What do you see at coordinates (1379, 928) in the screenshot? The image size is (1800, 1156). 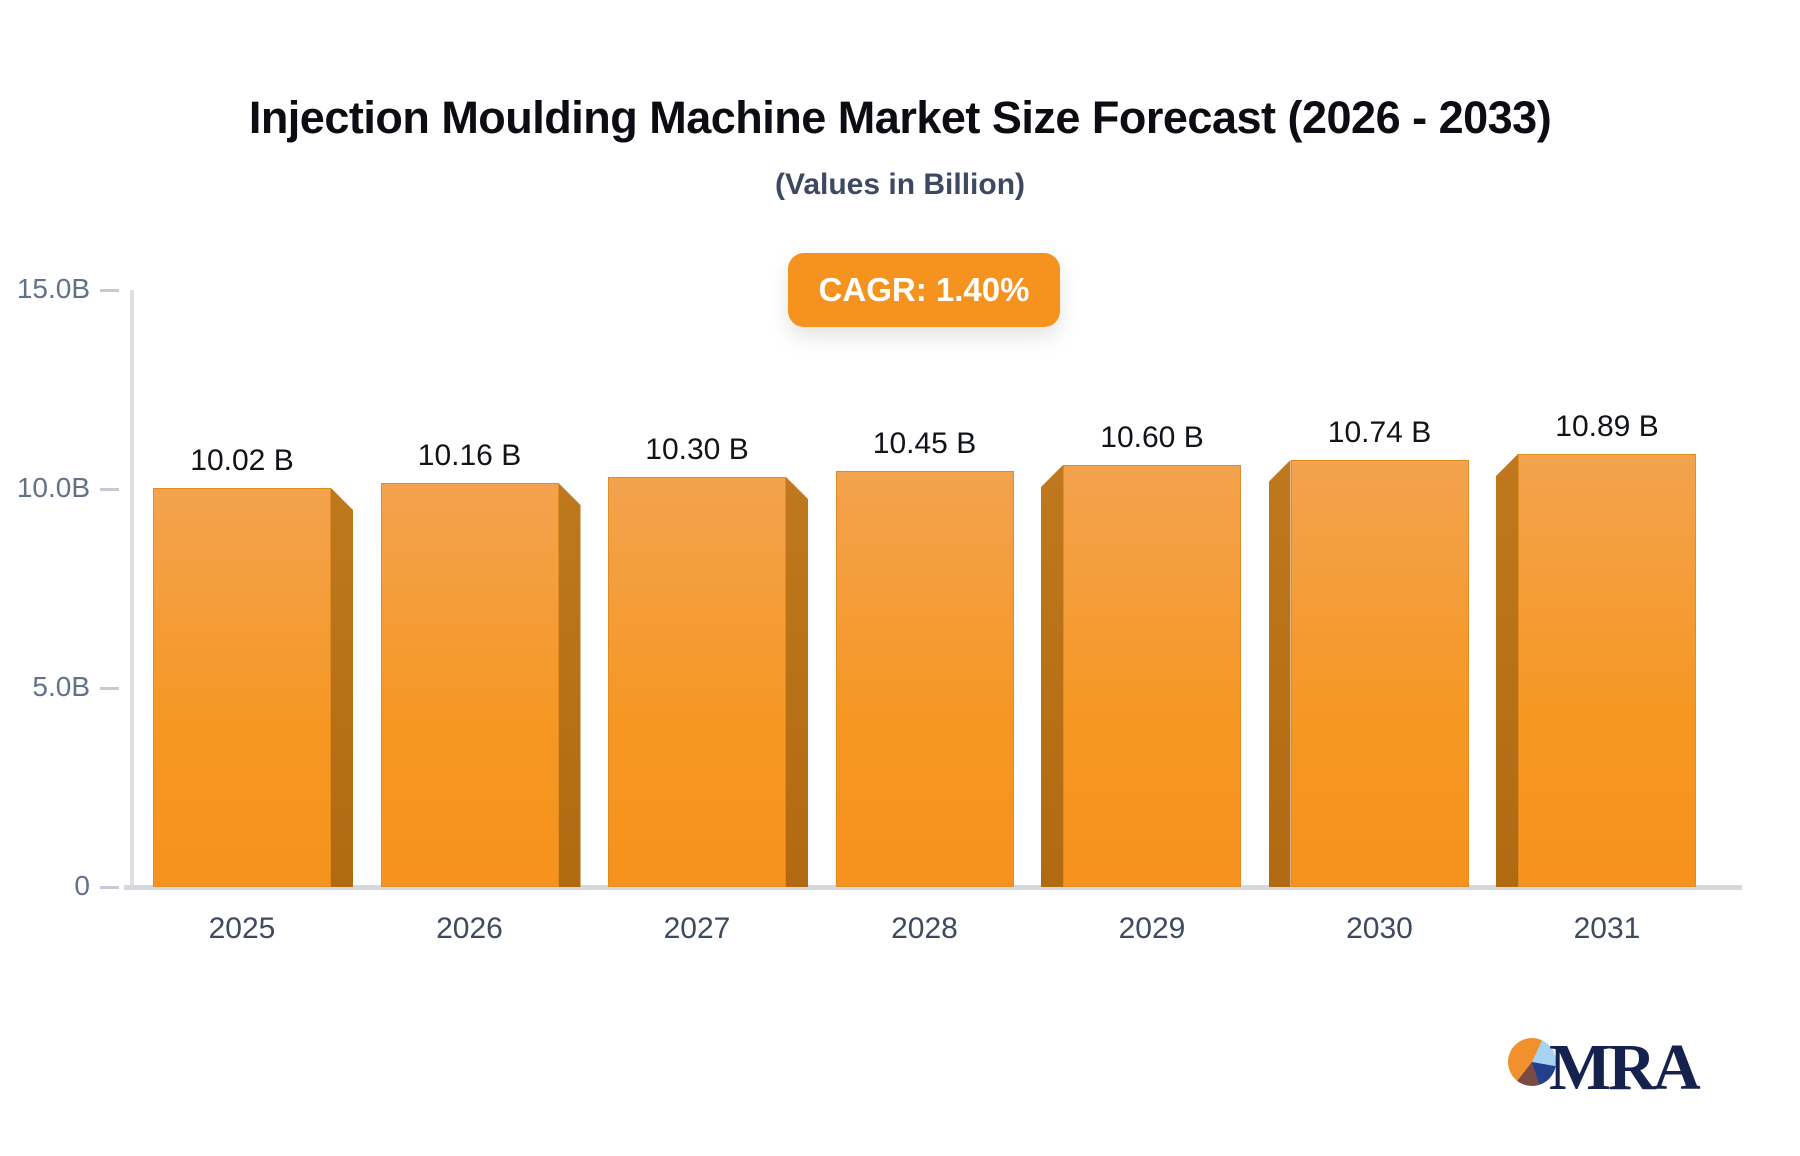 I see `x-axis-label: 2030` at bounding box center [1379, 928].